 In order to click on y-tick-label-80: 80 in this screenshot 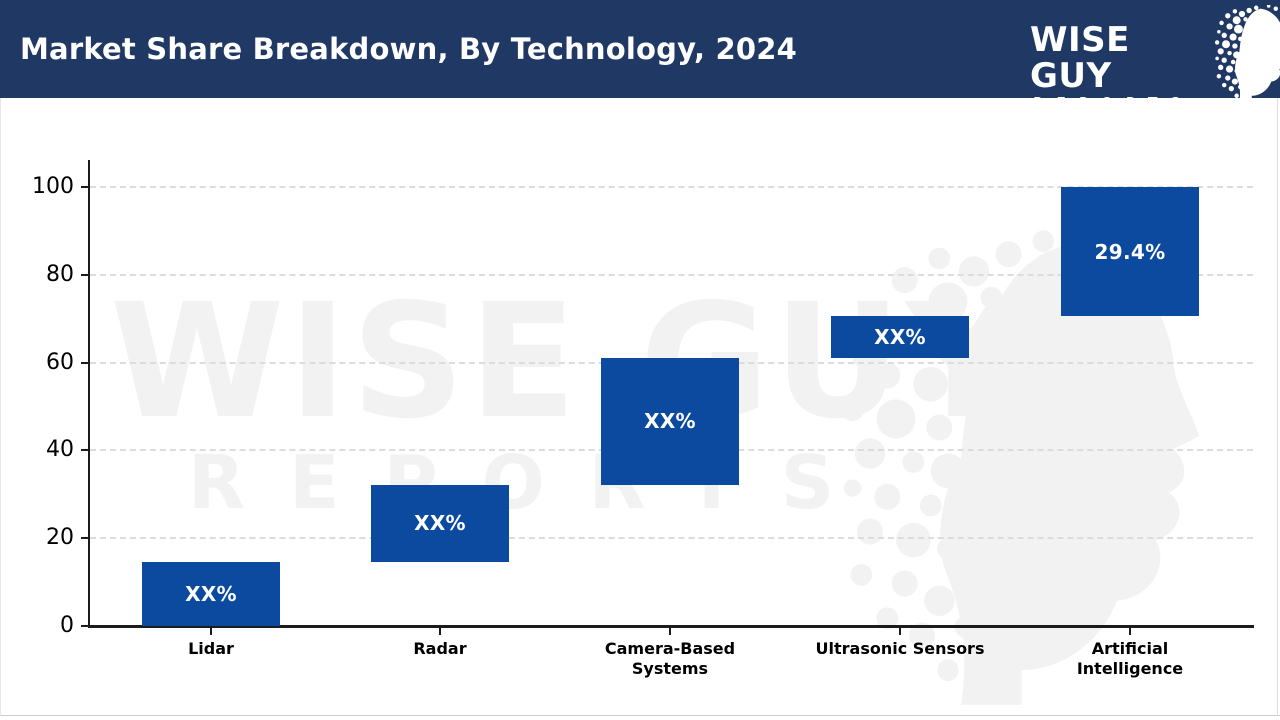, I will do `click(60, 274)`.